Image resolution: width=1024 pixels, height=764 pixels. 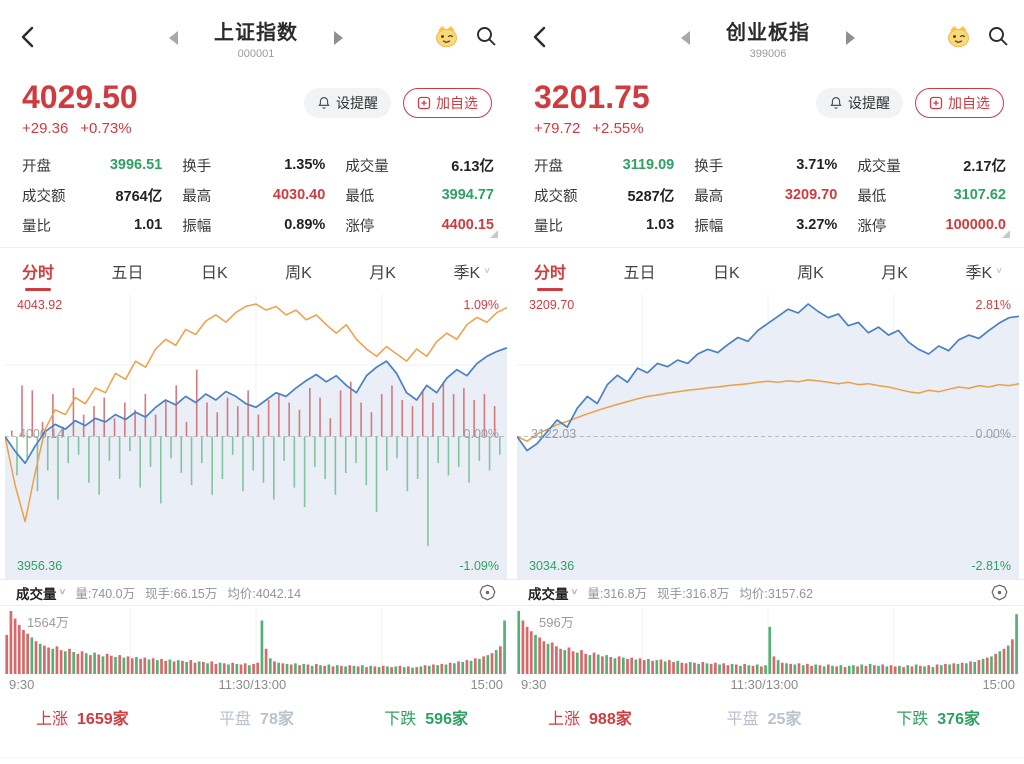 I want to click on stat-volume: 成交量 6.13亿, so click(x=419, y=166).